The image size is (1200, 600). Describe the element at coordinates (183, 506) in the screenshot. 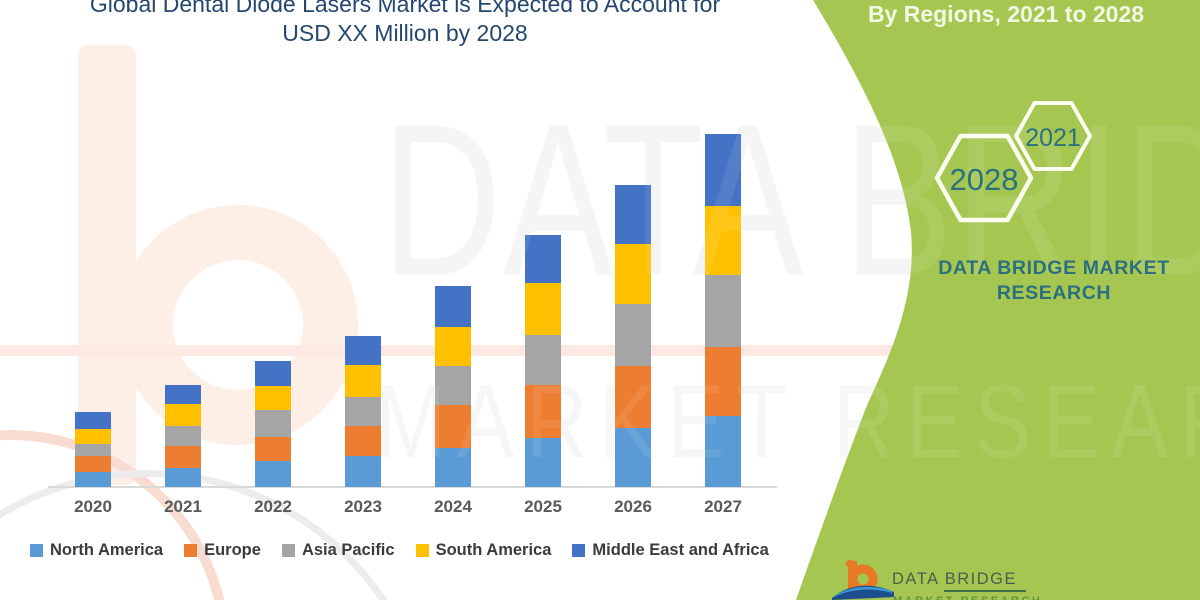

I see `x-axis-label-2021: 2021` at that location.